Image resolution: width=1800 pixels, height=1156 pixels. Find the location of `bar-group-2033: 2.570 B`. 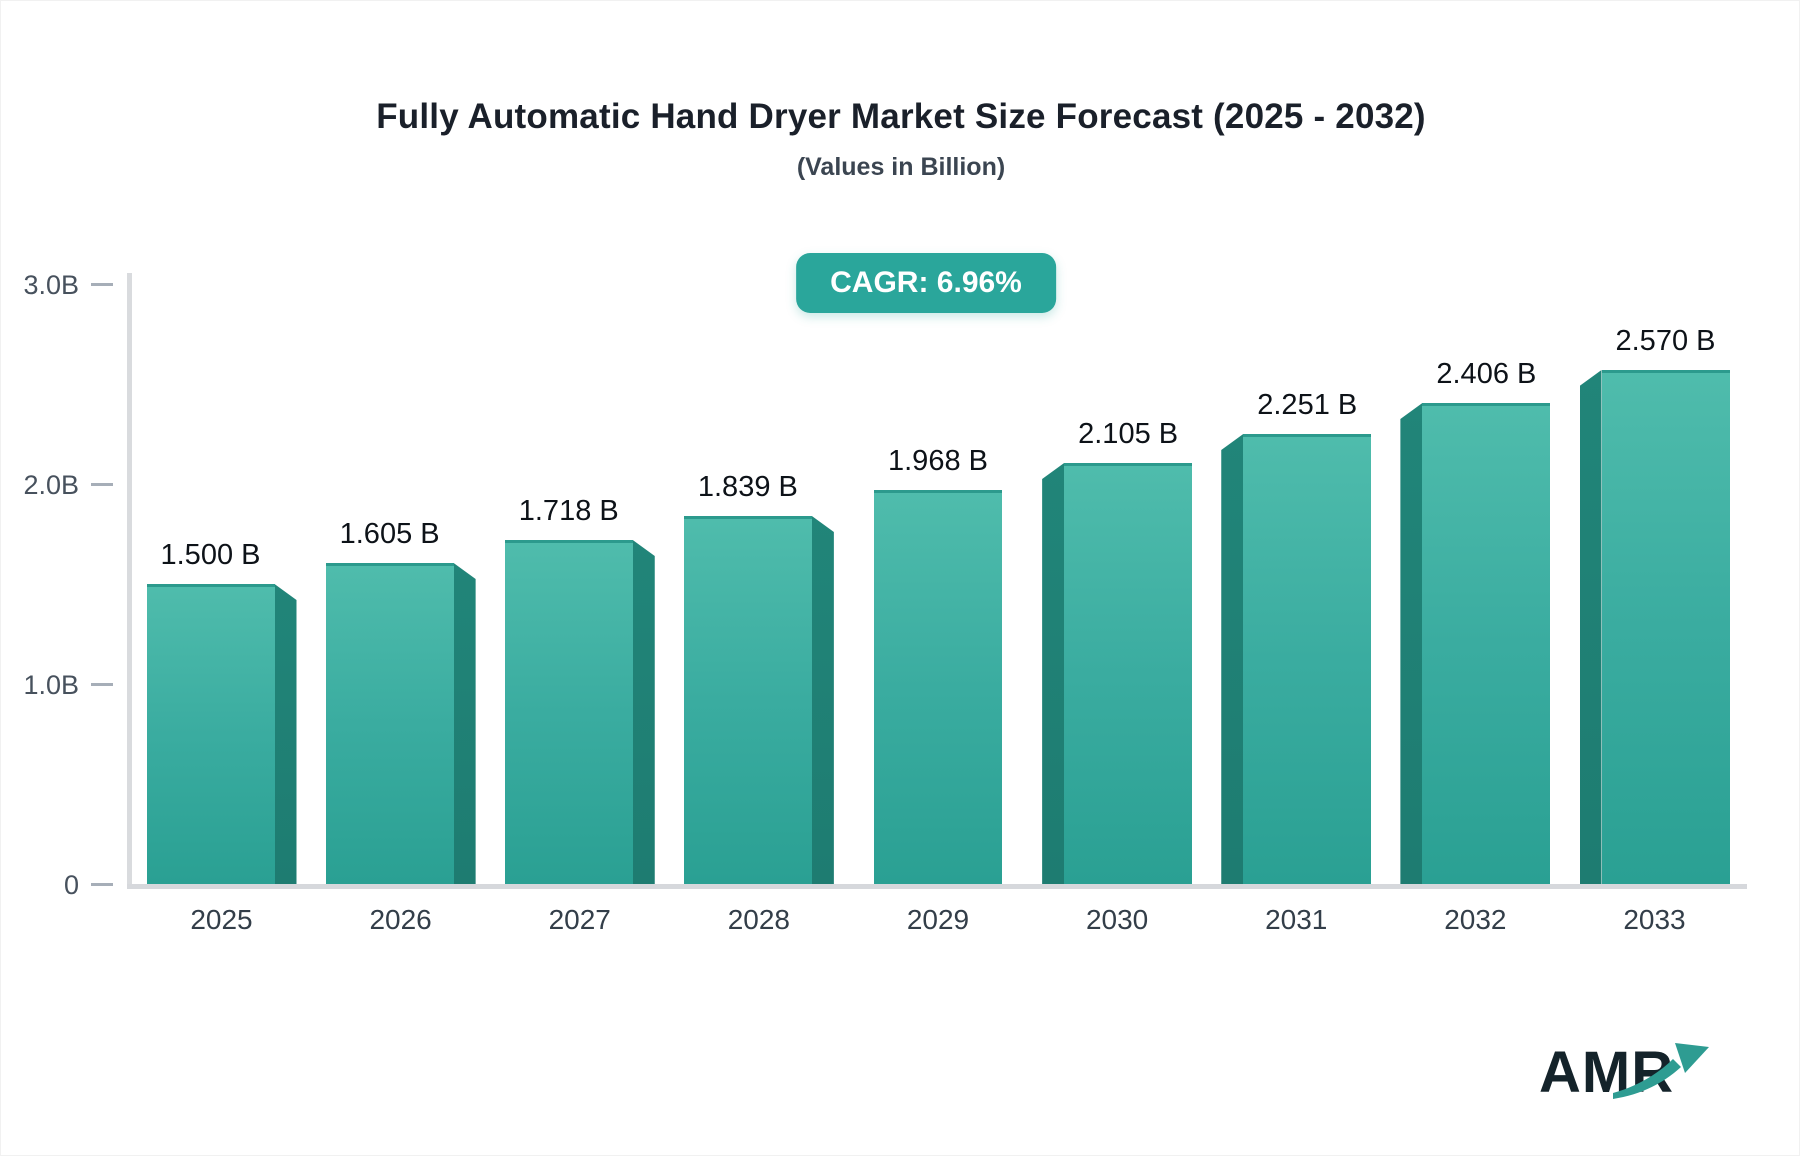

bar-group-2033: 2.570 B is located at coordinates (1654, 584).